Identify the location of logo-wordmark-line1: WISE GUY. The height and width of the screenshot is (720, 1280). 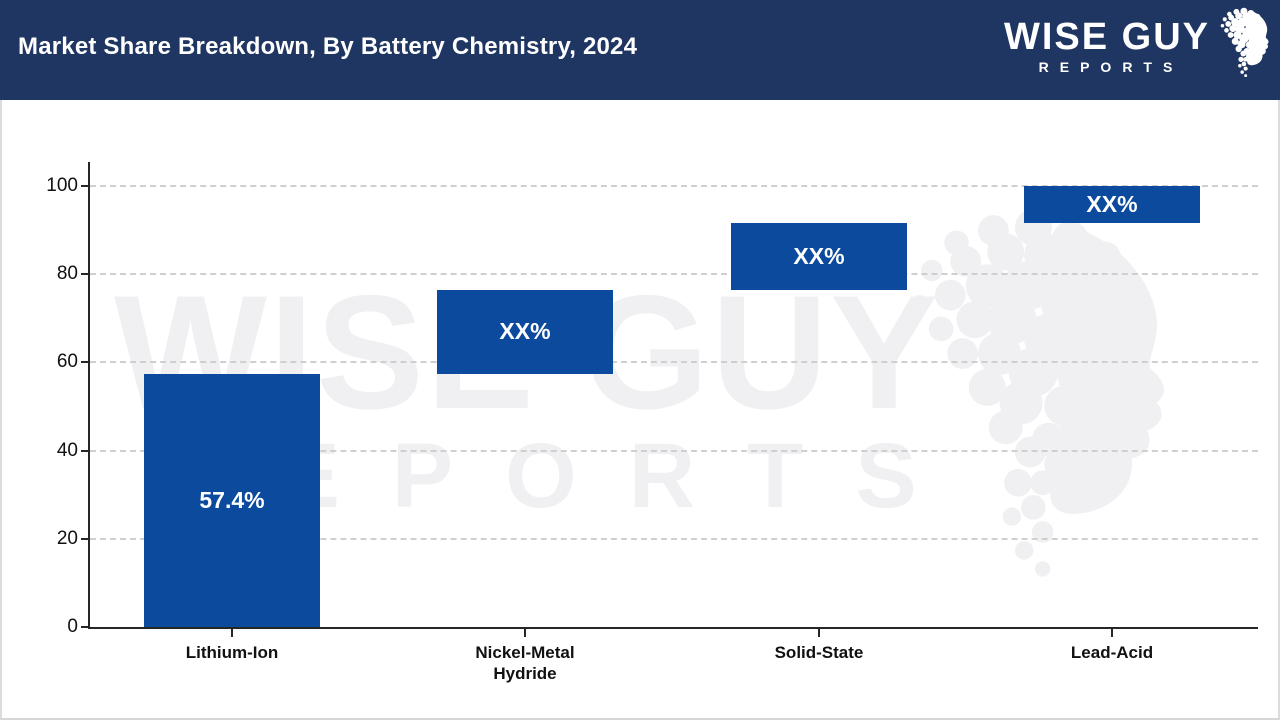
(1106, 37).